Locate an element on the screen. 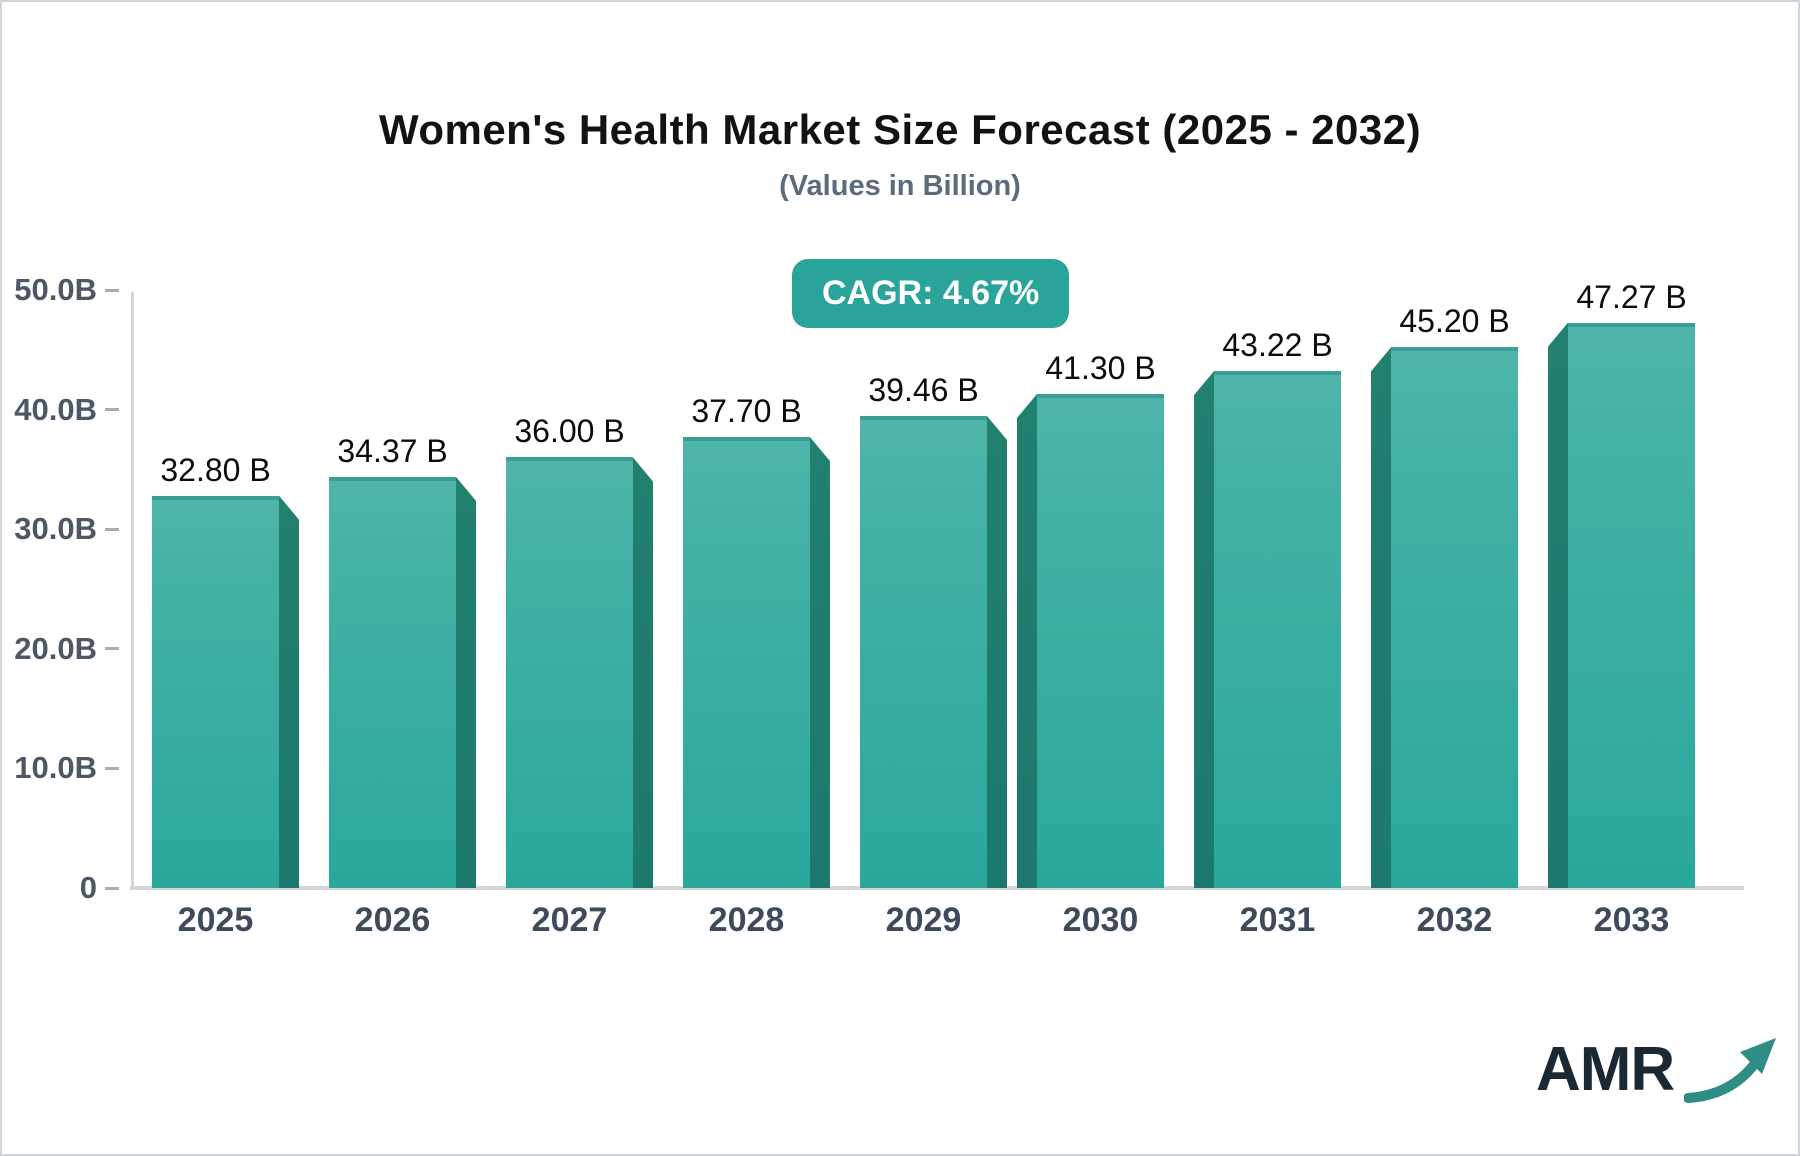 Image resolution: width=1800 pixels, height=1156 pixels. x-axis-label: 2030 is located at coordinates (1100, 920).